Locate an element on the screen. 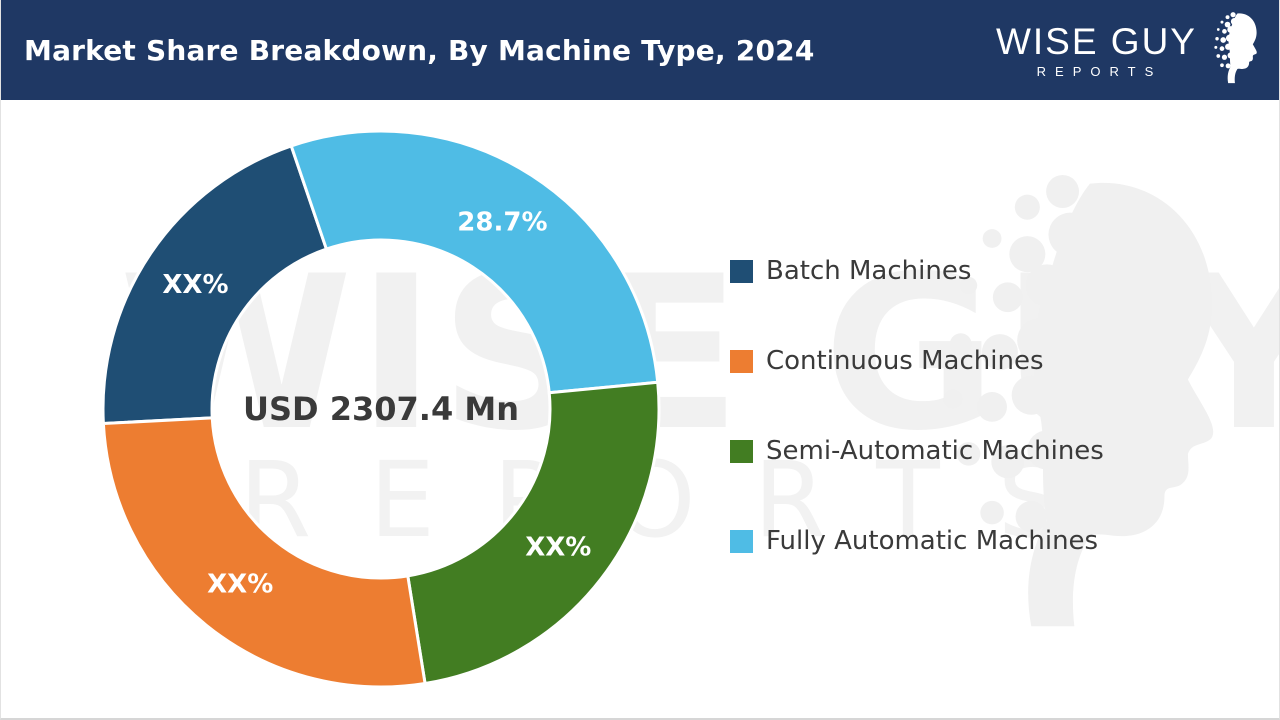 The width and height of the screenshot is (1280, 720). logo-wordmark: WISE GUY is located at coordinates (1096, 41).